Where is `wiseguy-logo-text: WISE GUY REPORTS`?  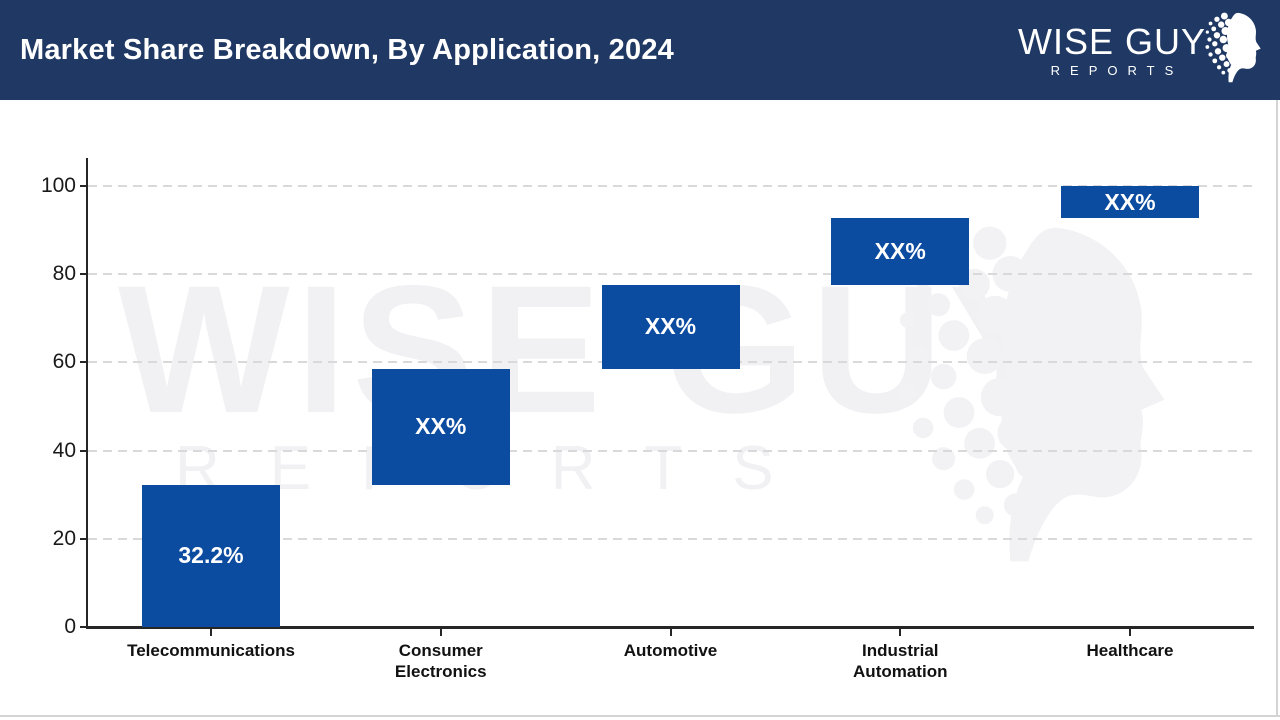
wiseguy-logo-text: WISE GUY REPORTS is located at coordinates (1111, 49).